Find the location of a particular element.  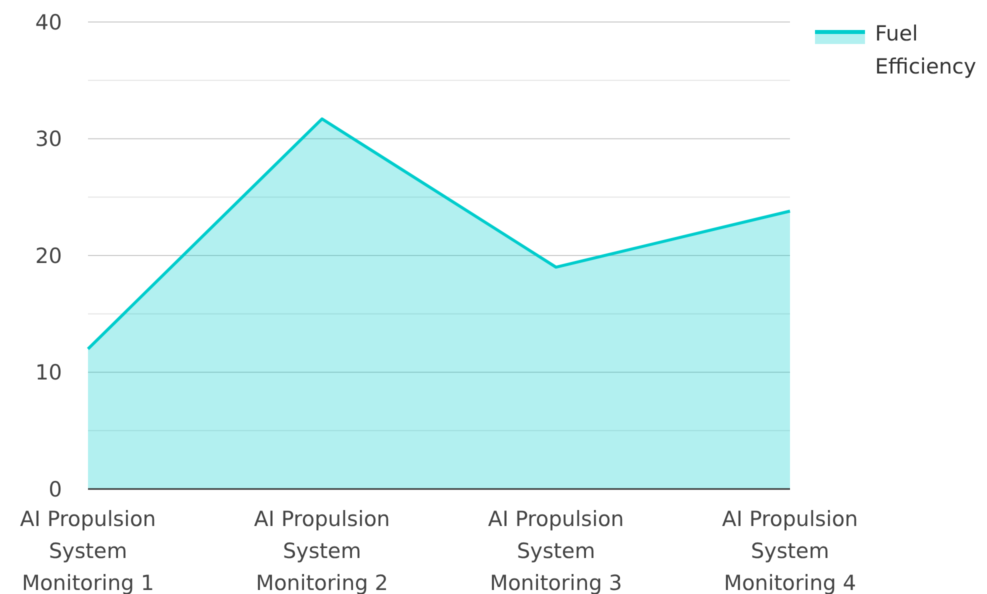

x-tick-label: AI Propulsion System Monitoring 4 is located at coordinates (790, 550).